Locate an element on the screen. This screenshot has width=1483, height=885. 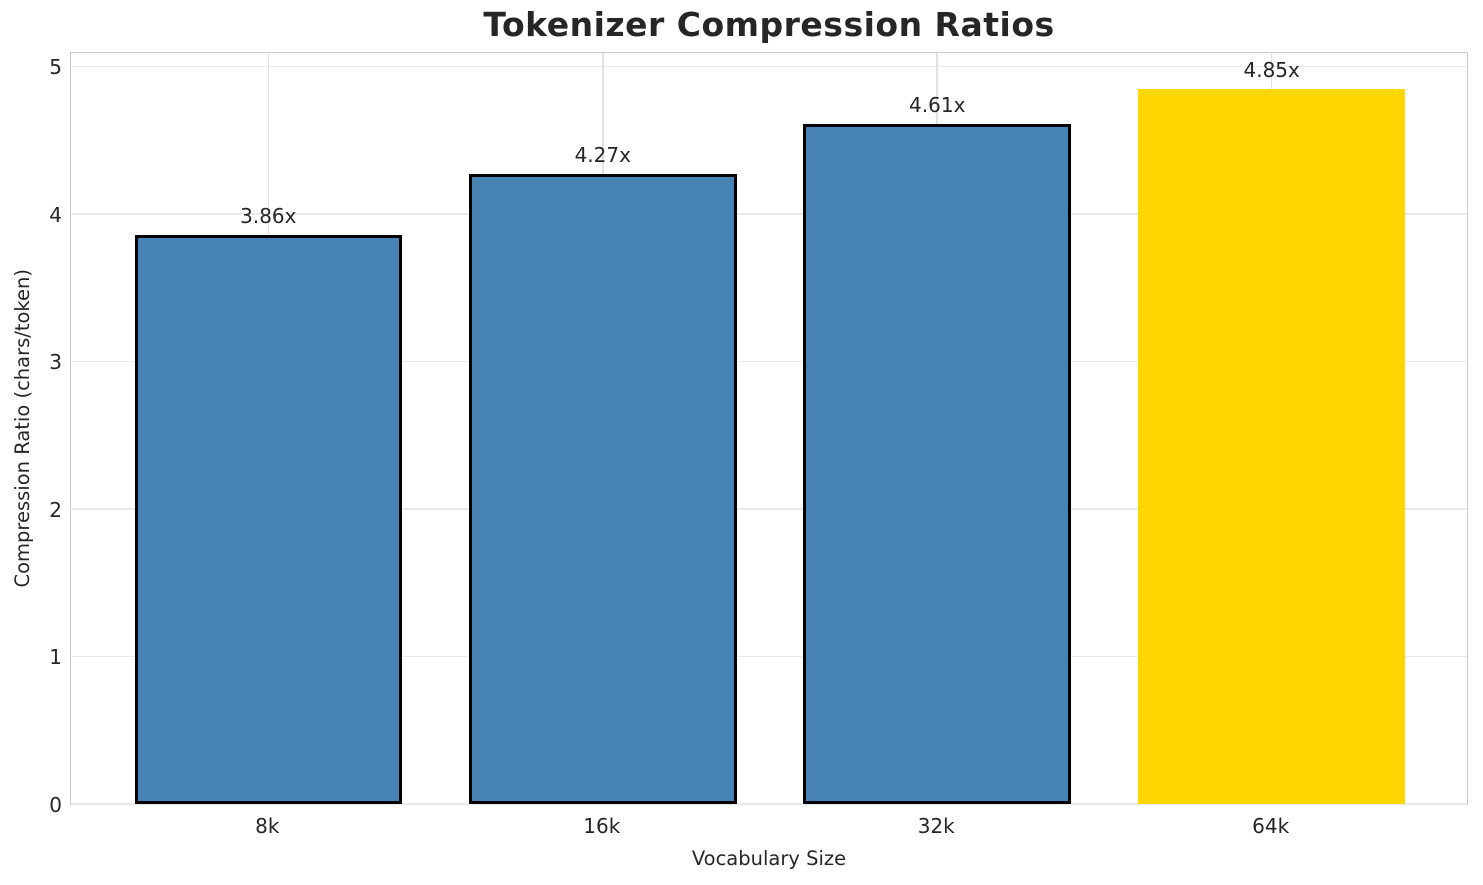
y-tick-label-3: 3 is located at coordinates (55, 362).